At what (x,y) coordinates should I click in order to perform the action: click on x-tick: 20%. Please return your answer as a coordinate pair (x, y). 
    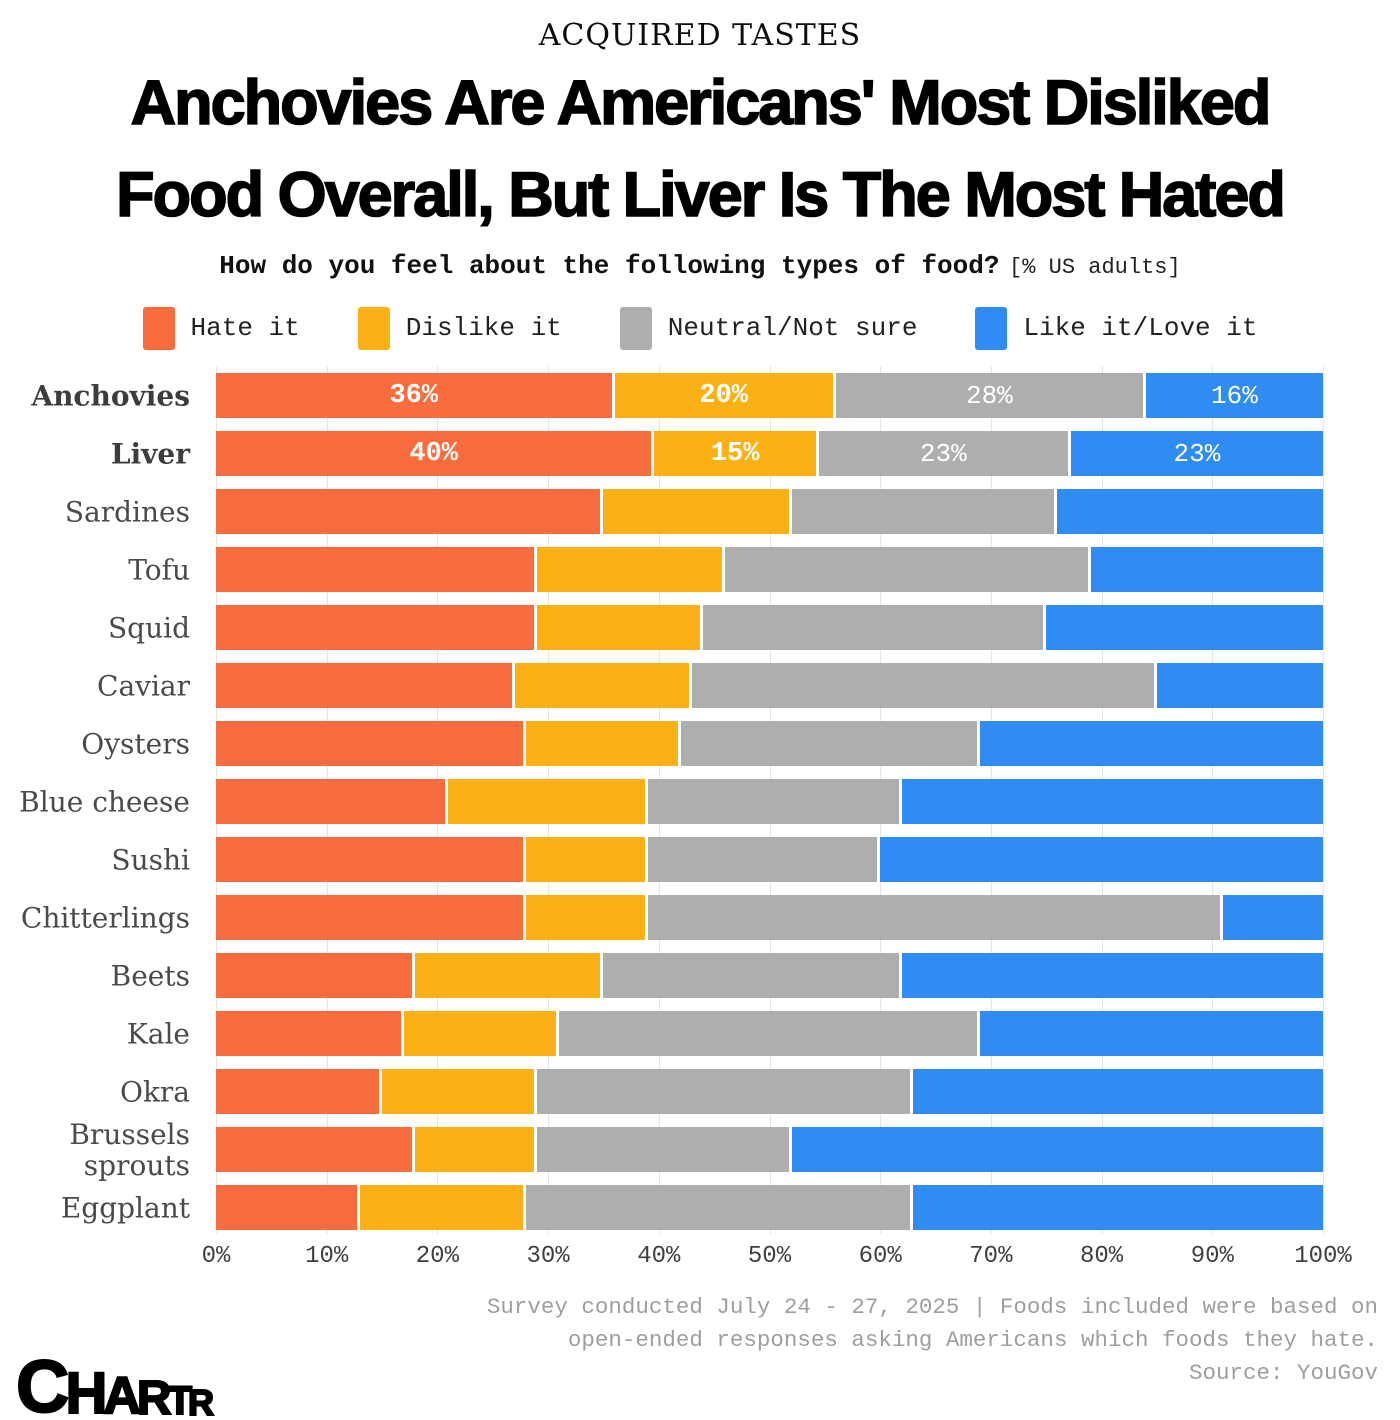
    Looking at the image, I should click on (437, 1256).